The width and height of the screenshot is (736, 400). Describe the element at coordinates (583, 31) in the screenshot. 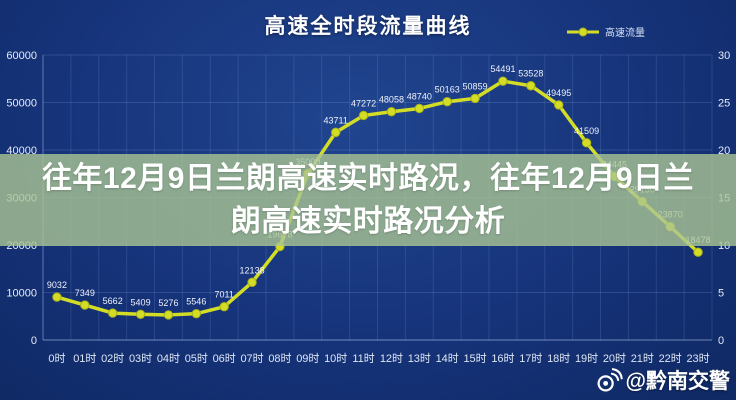

I see `legend-line-marker-icon` at that location.